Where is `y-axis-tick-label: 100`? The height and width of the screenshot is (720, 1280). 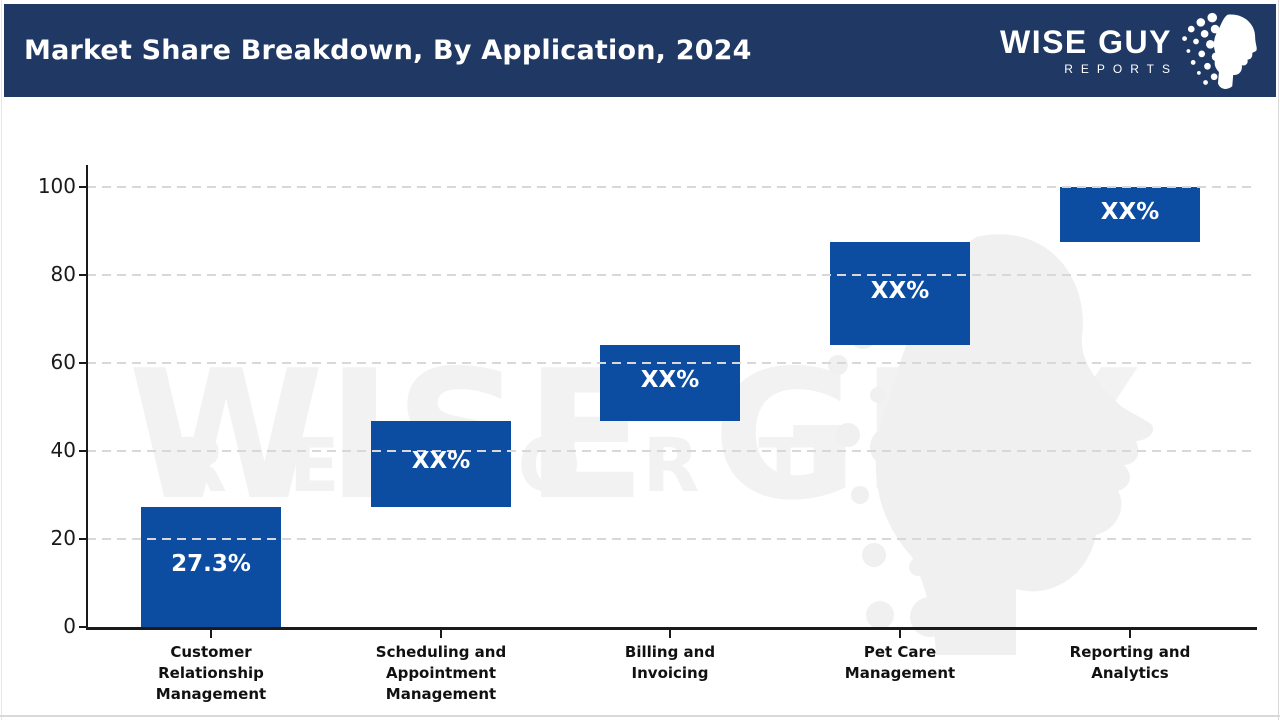 y-axis-tick-label: 100 is located at coordinates (56, 186).